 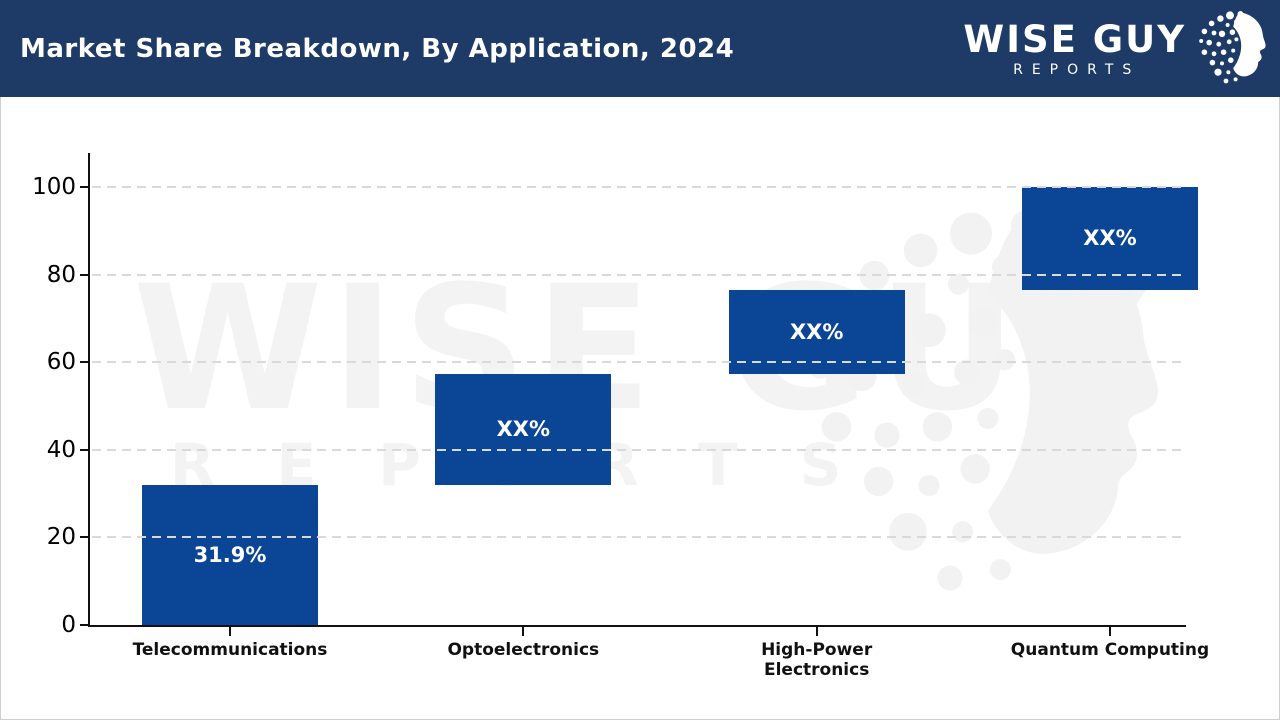 I want to click on x-axis-label: Telecommunications, so click(x=230, y=650).